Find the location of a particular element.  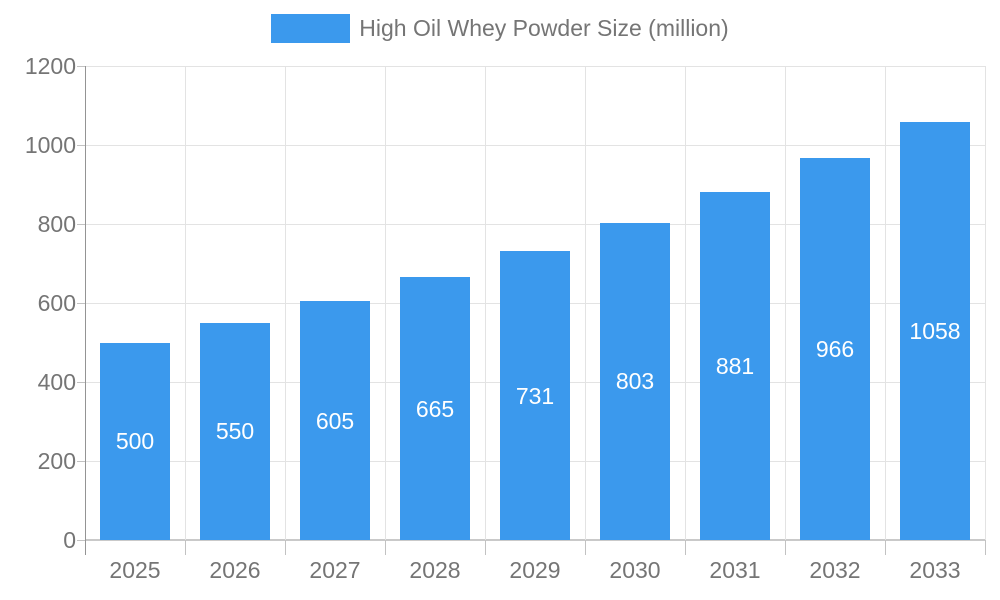

bar-value-label: 550 is located at coordinates (235, 431).